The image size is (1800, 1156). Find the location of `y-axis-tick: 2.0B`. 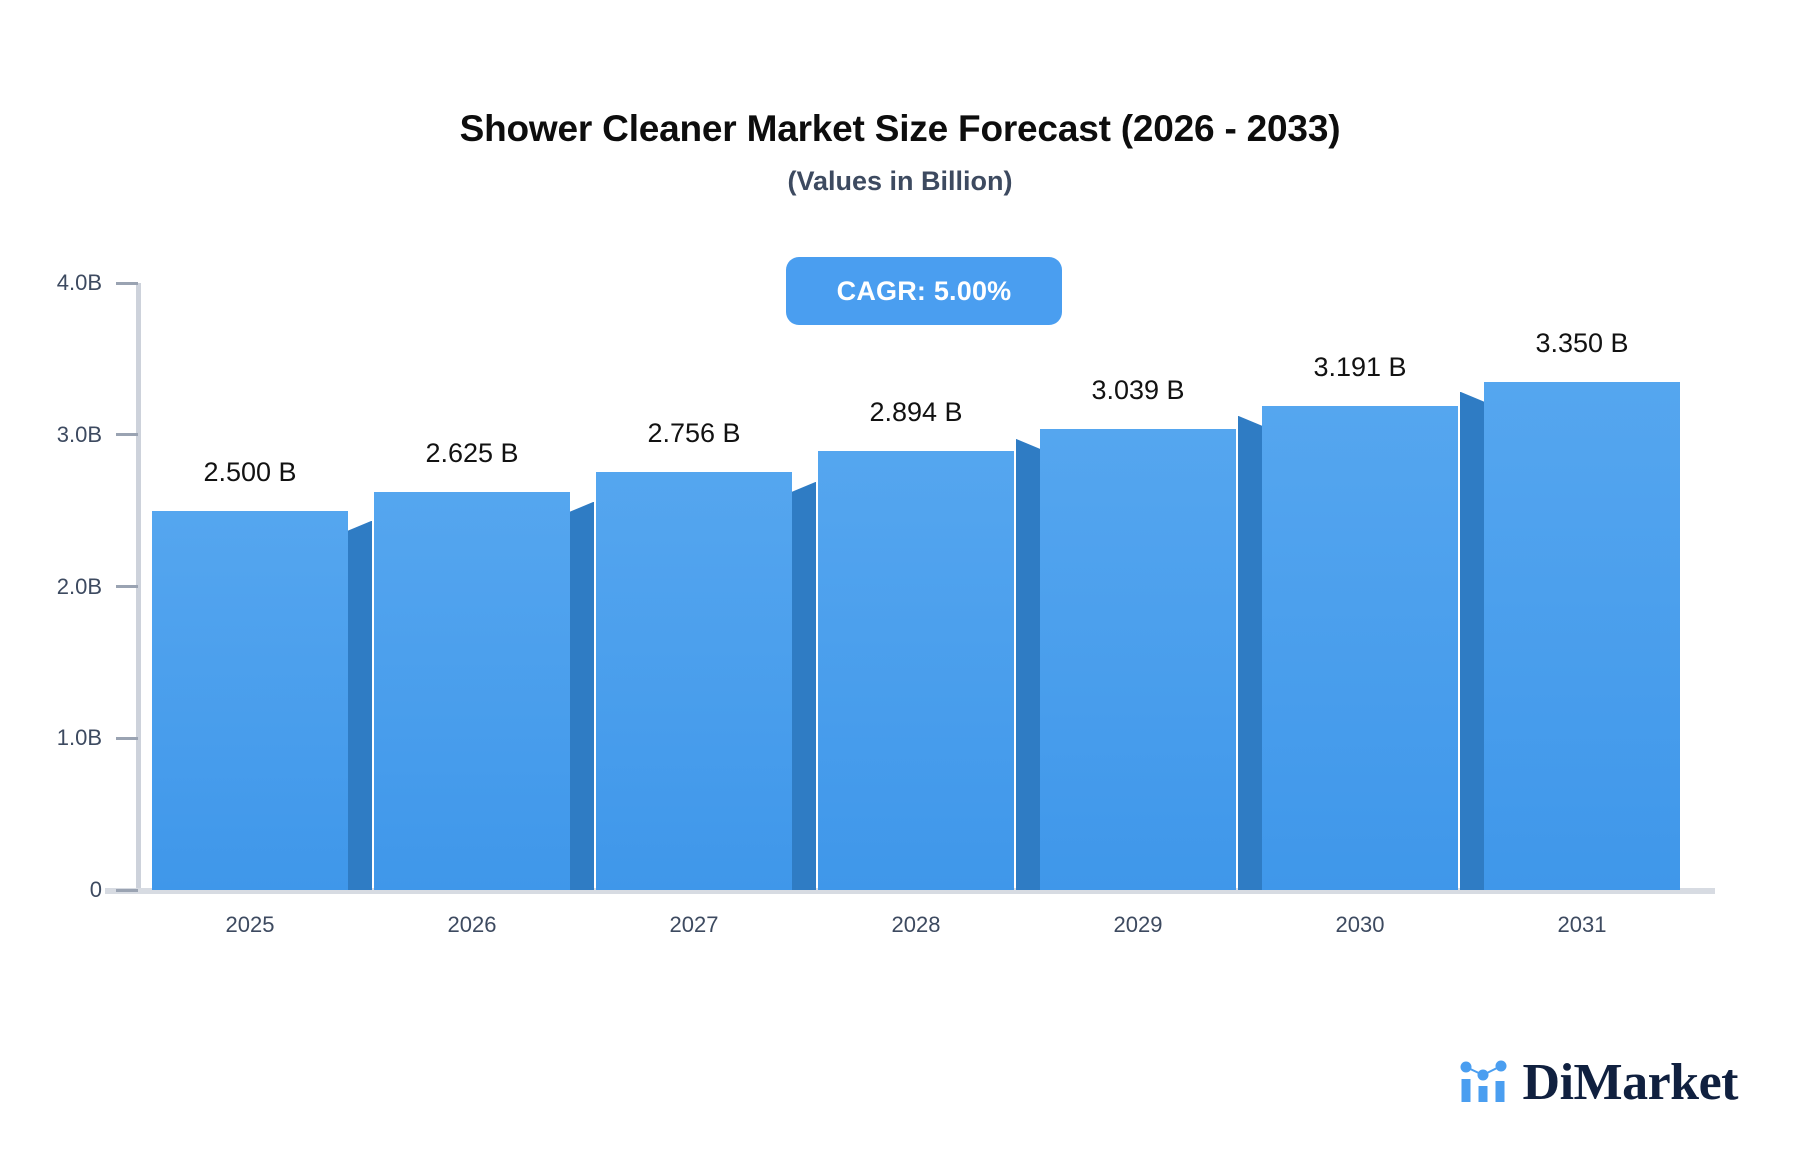

y-axis-tick: 2.0B is located at coordinates (97, 587).